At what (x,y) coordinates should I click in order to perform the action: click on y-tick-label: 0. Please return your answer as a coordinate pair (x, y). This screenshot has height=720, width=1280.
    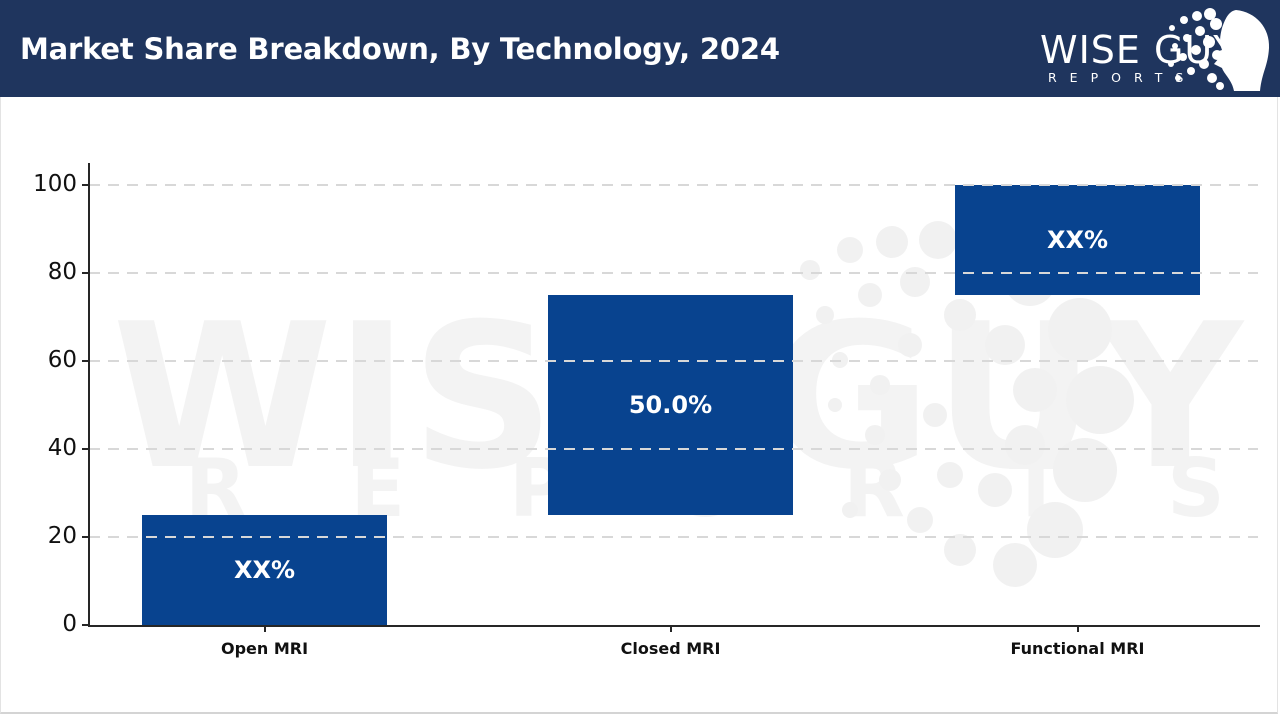
    Looking at the image, I should click on (69, 624).